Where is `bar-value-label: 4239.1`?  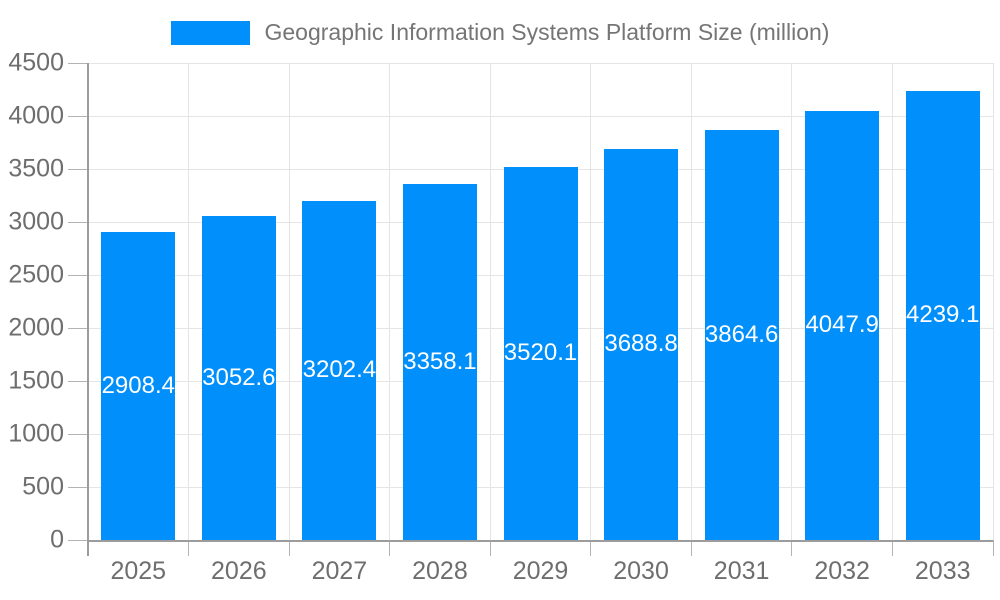
bar-value-label: 4239.1 is located at coordinates (943, 315).